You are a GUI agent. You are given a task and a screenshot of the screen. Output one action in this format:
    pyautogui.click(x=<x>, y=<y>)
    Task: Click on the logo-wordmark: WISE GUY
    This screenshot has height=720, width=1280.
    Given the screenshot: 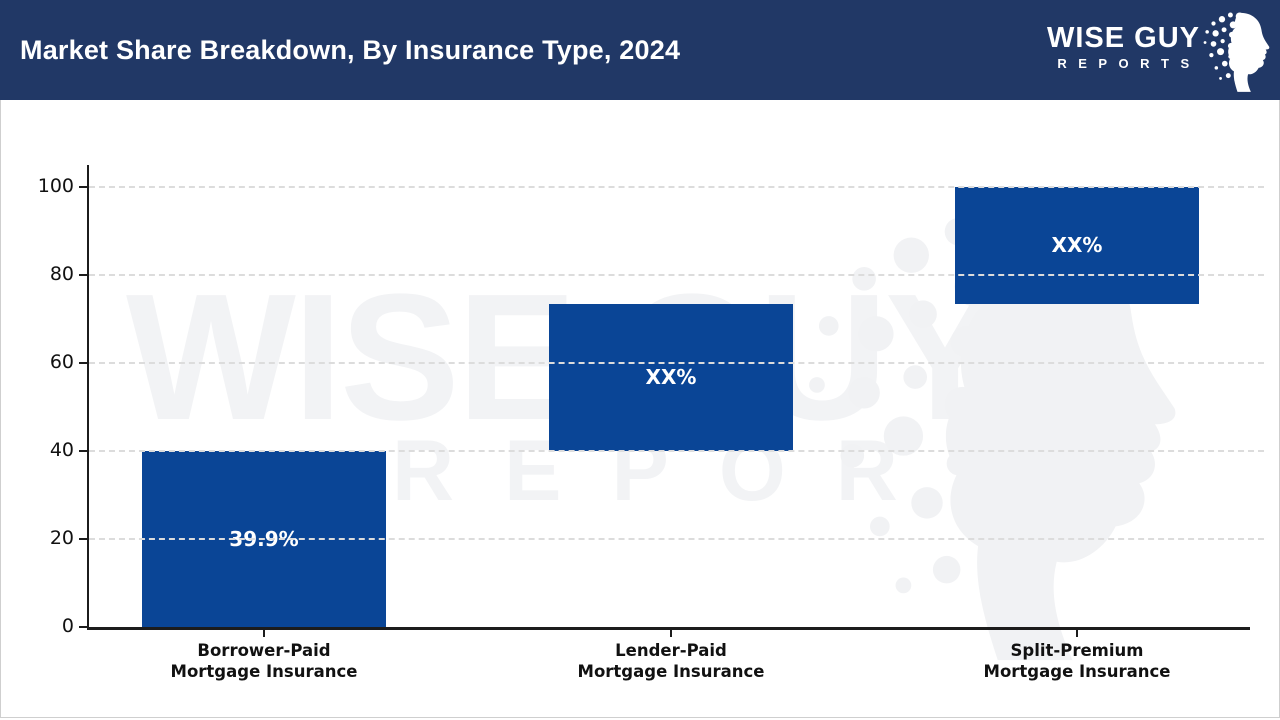 What is the action you would take?
    pyautogui.click(x=1123, y=38)
    